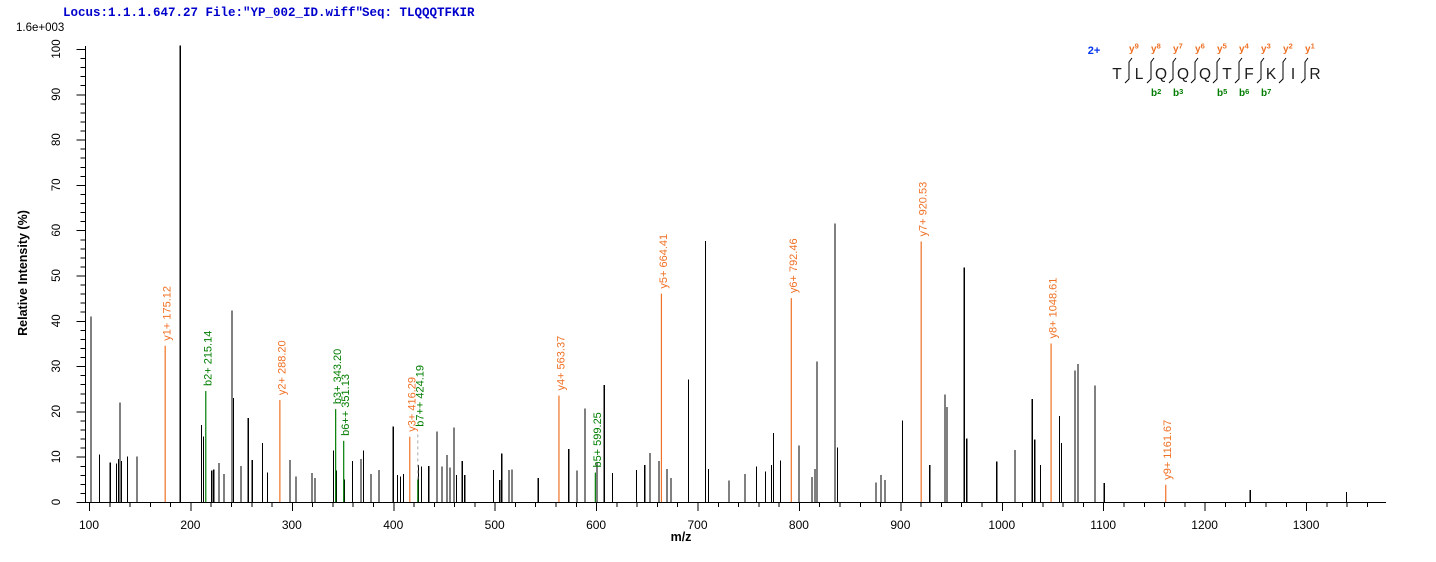 This screenshot has height=562, width=1436. Describe the element at coordinates (57, 230) in the screenshot. I see `y-tick-label: 60` at that location.